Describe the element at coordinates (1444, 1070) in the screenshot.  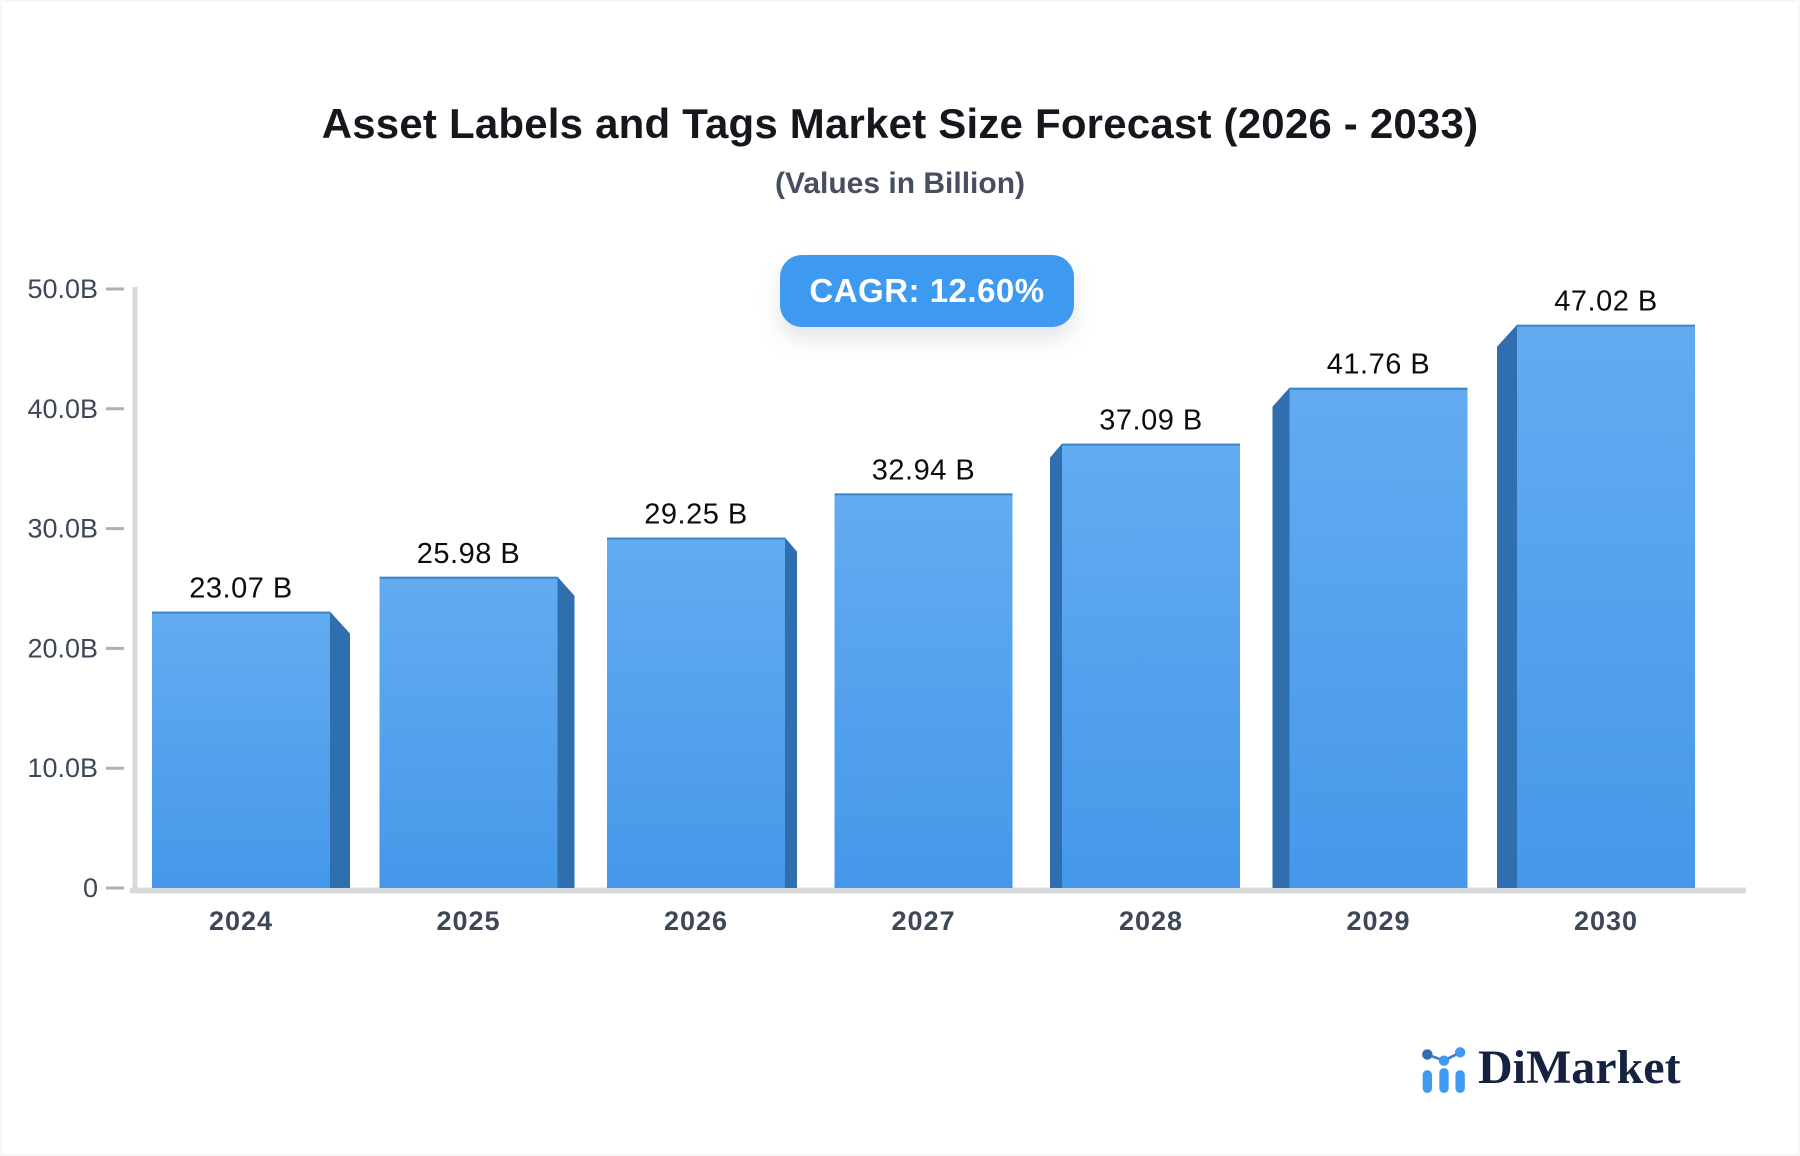
I see `mini-bar-chart-icon` at that location.